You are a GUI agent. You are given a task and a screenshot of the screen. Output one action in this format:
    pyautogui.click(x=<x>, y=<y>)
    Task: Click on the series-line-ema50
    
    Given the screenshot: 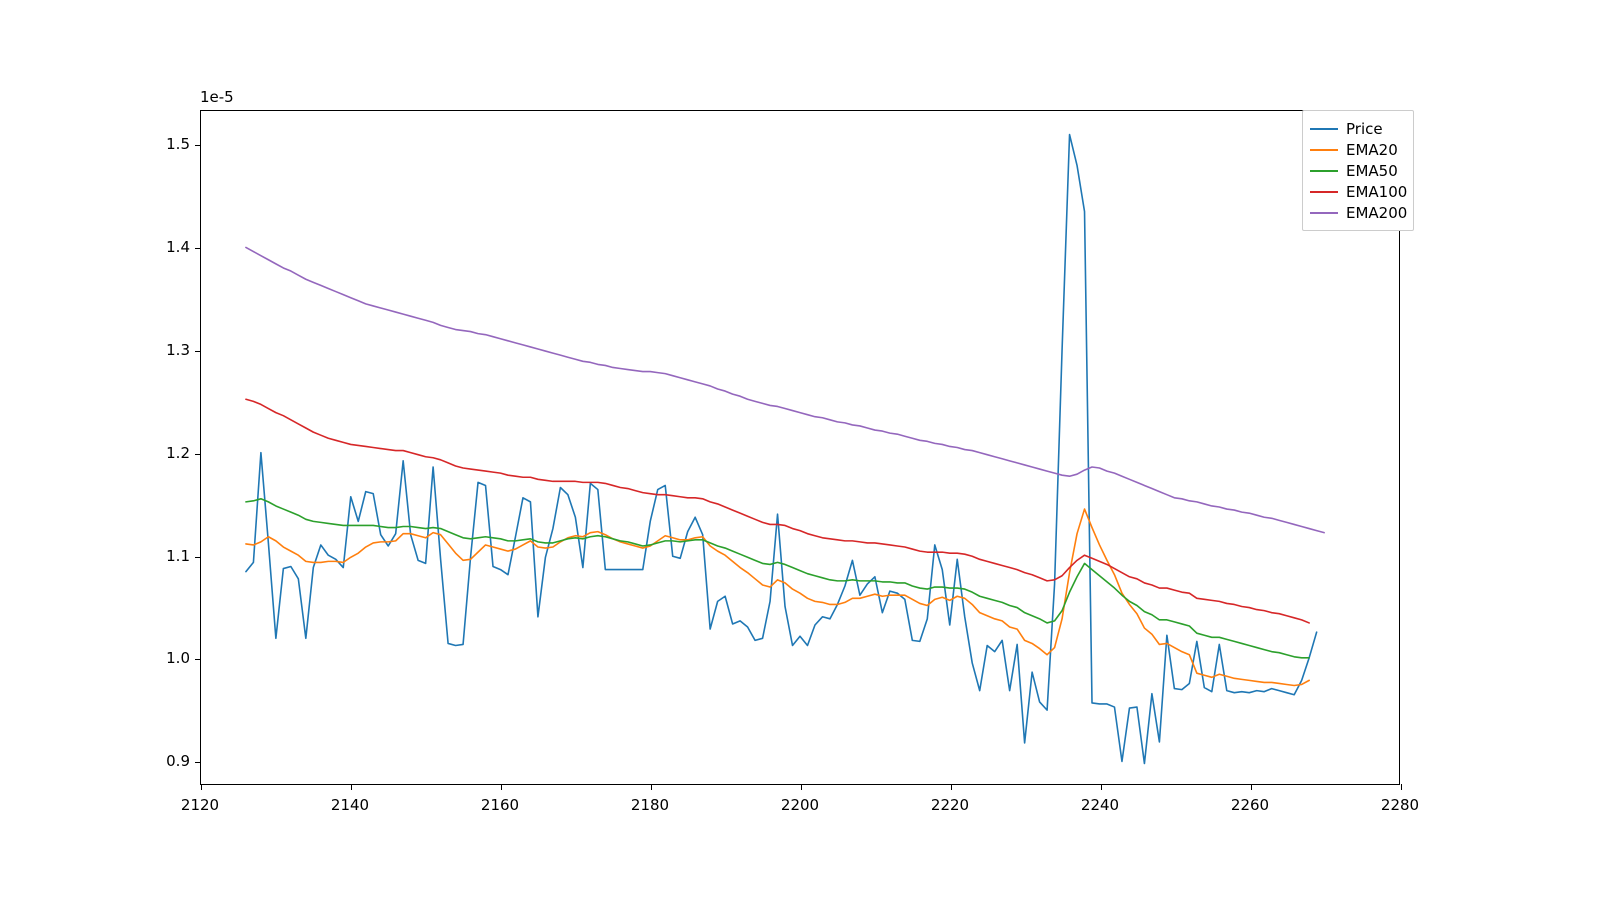 What is the action you would take?
    pyautogui.click(x=777, y=578)
    